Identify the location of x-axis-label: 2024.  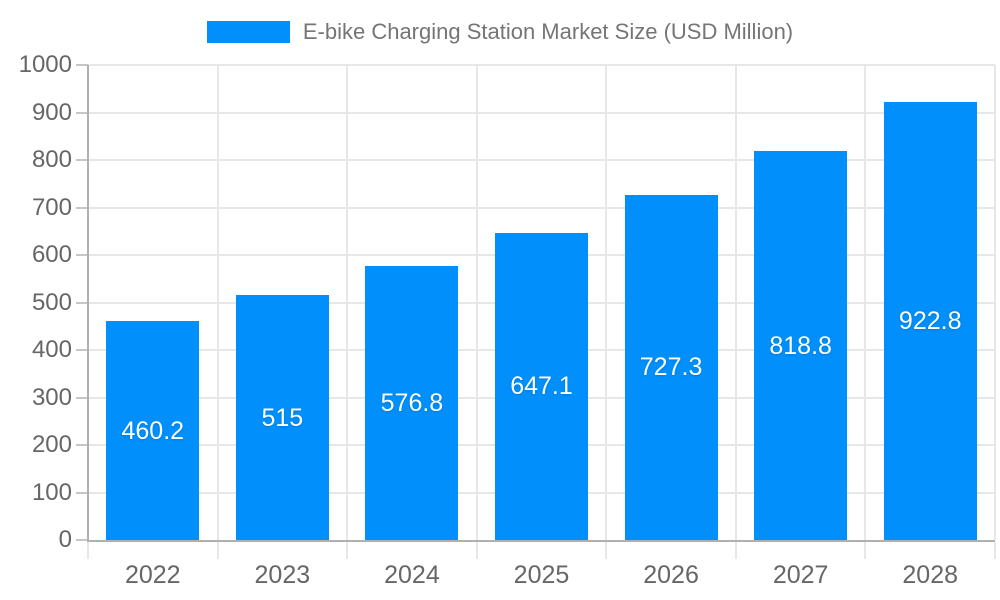
(412, 575).